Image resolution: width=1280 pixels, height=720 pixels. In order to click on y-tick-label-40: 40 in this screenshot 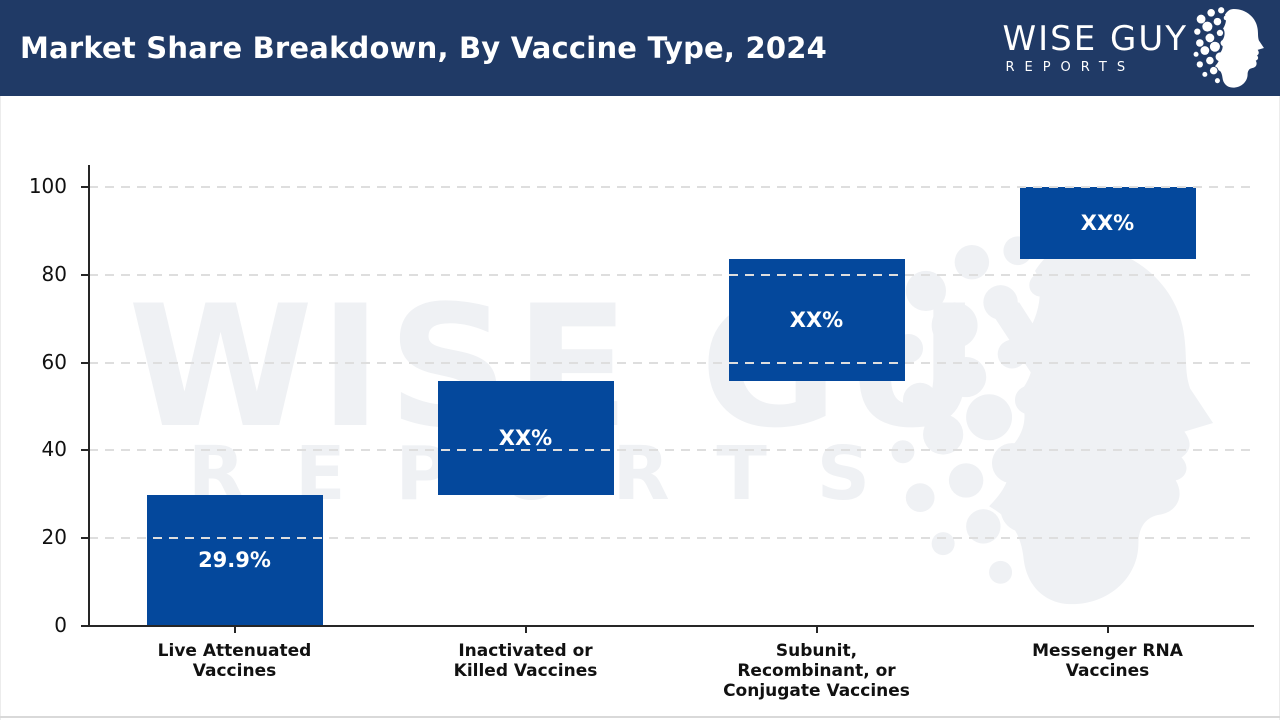, I will do `click(54, 449)`.